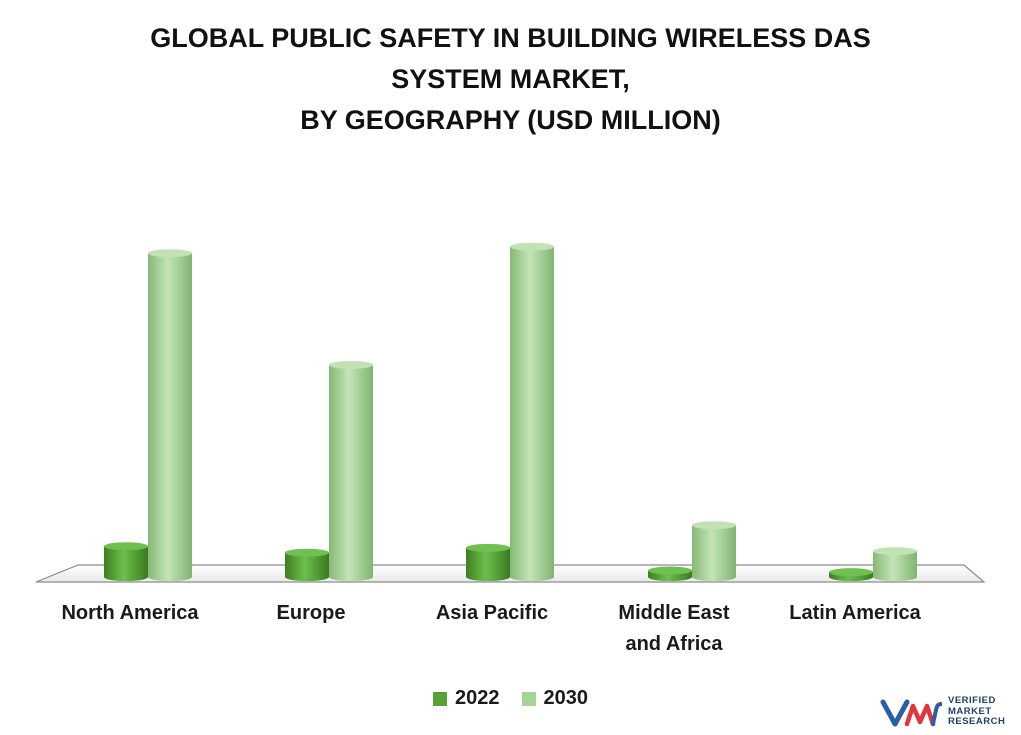  Describe the element at coordinates (528, 698) in the screenshot. I see `legend-swatch-2030` at that location.